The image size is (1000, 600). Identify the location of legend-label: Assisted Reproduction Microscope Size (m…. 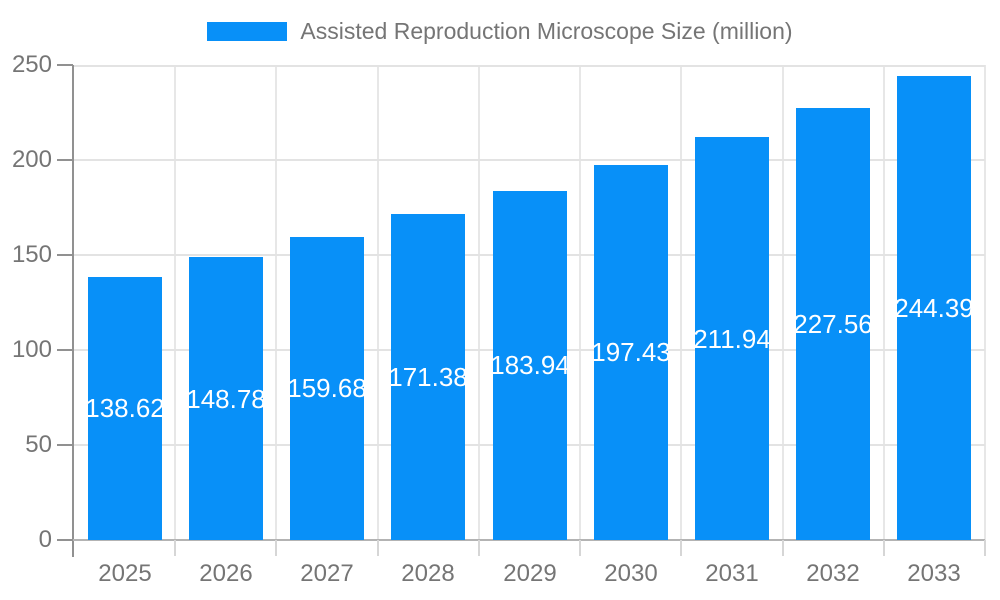
(546, 30).